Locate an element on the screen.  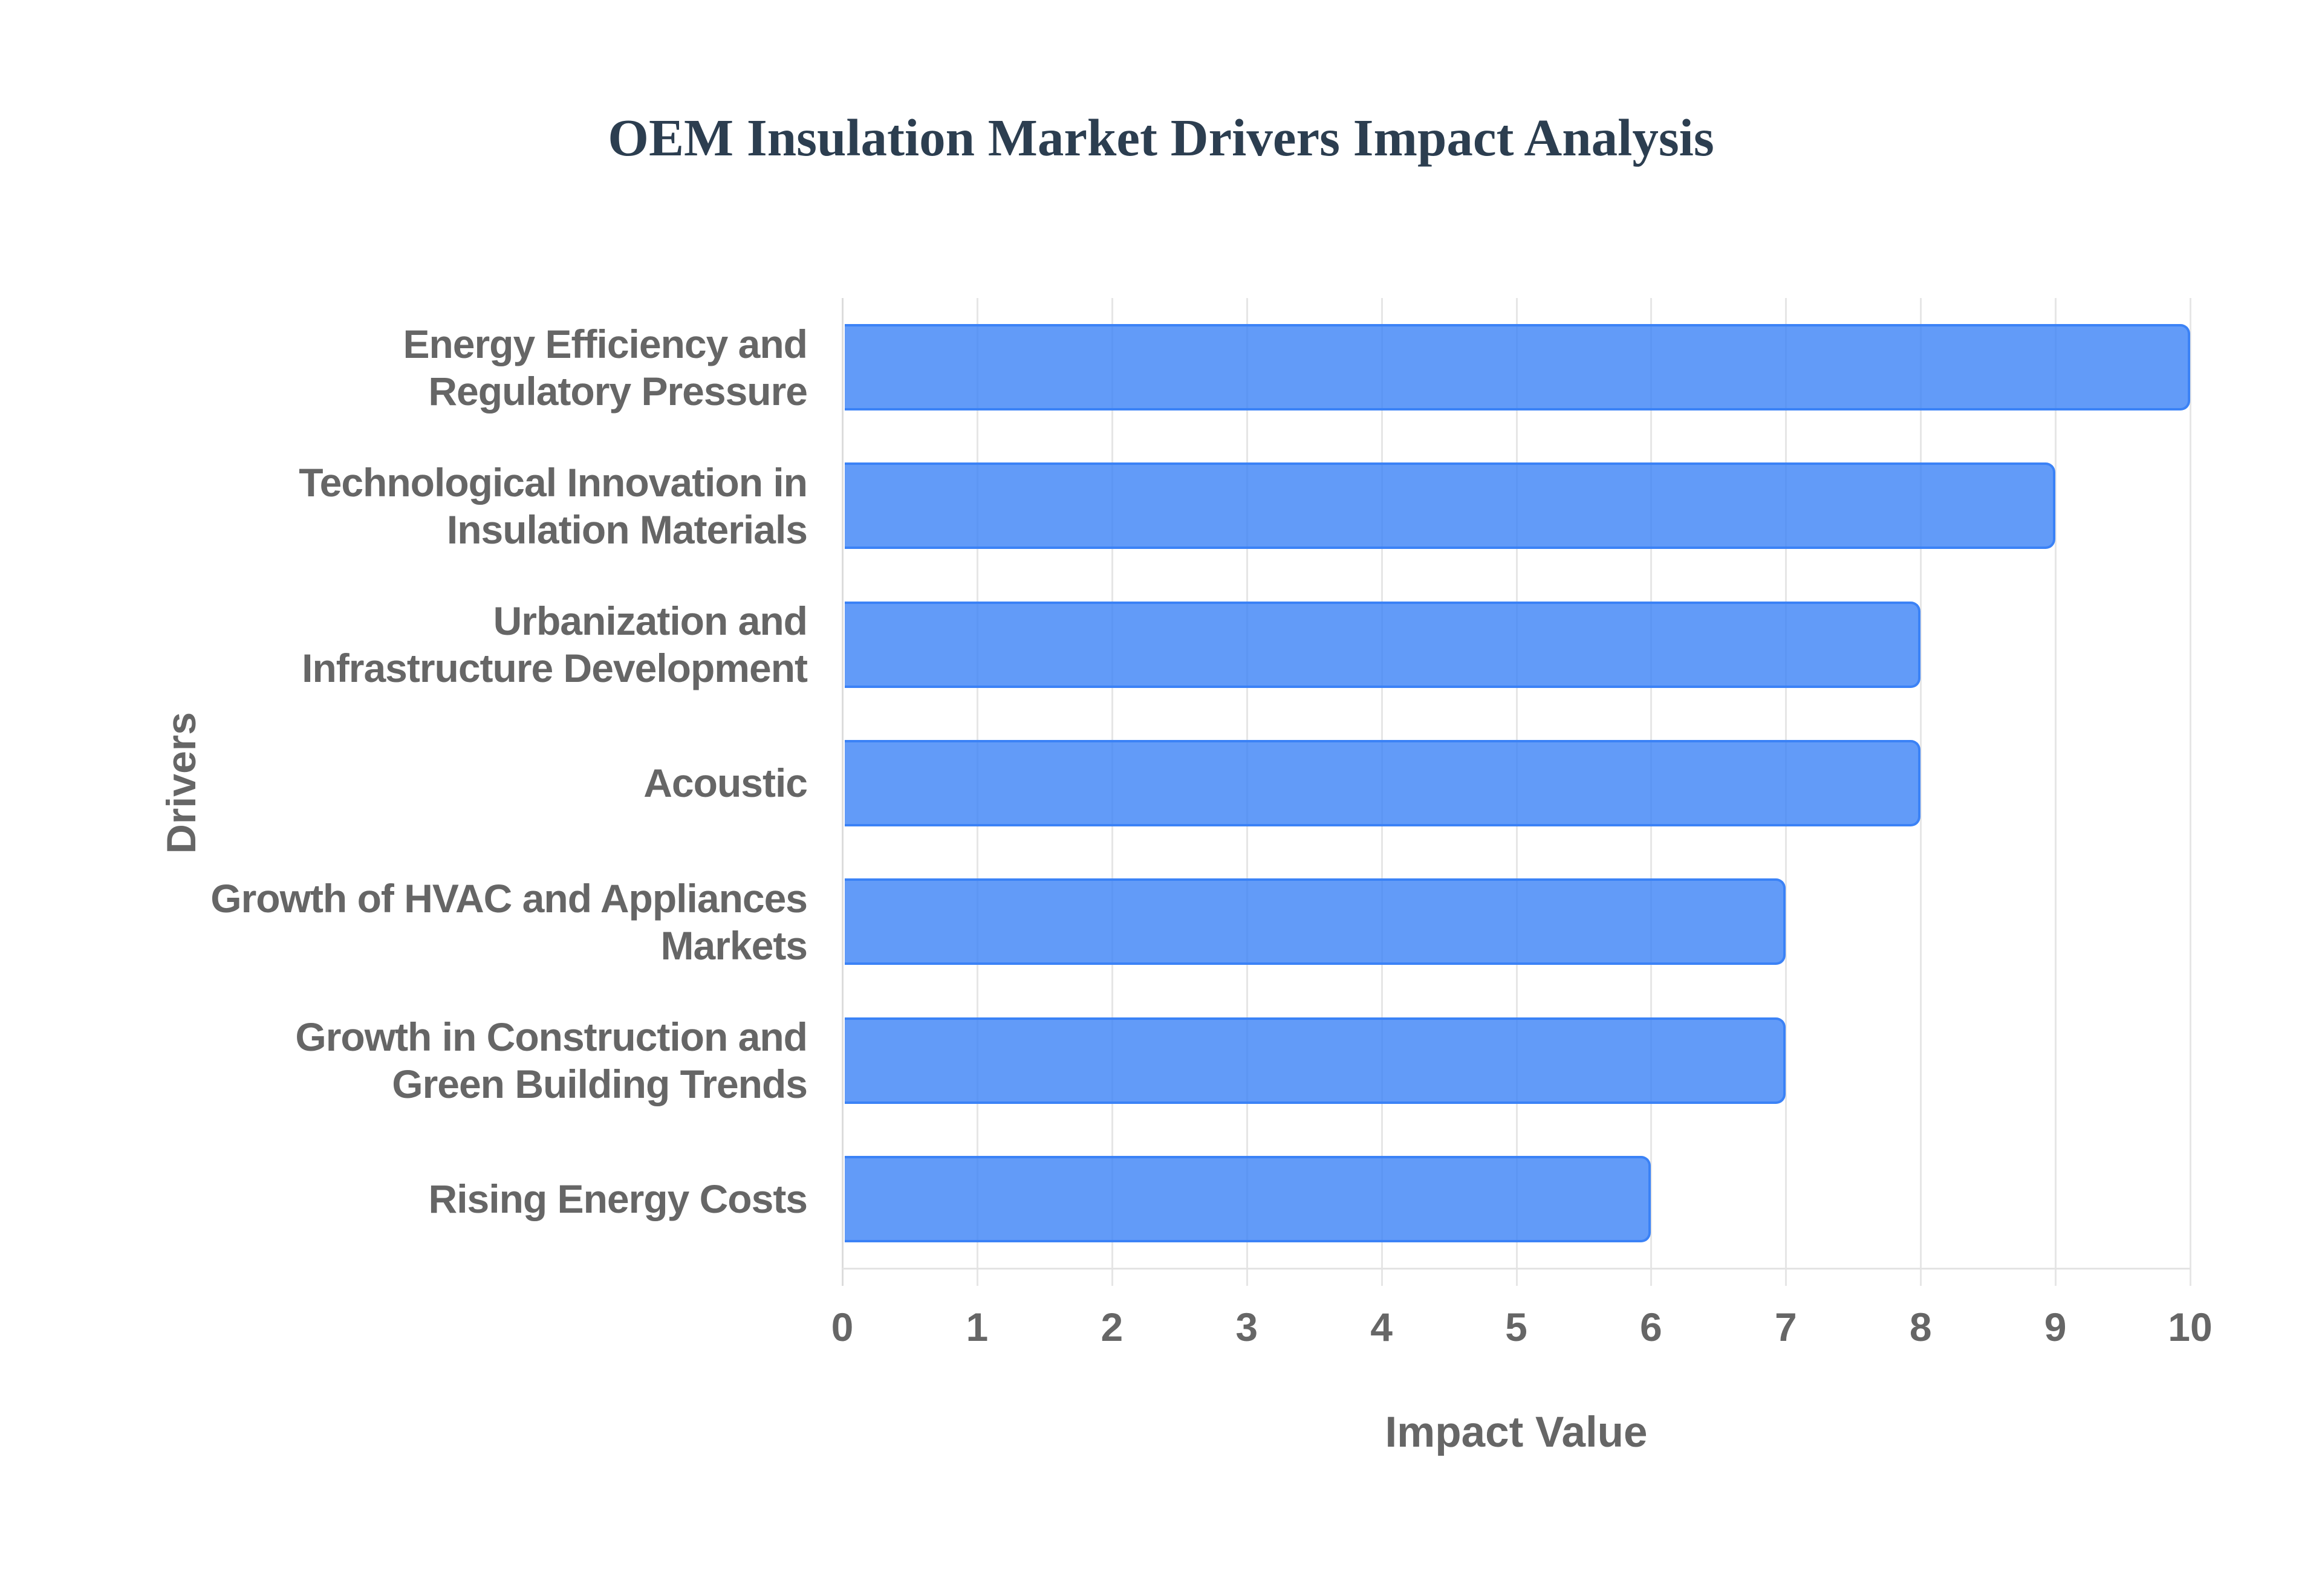
y-tick-label-line: Regulatory Pressure is located at coordinates (618, 391).